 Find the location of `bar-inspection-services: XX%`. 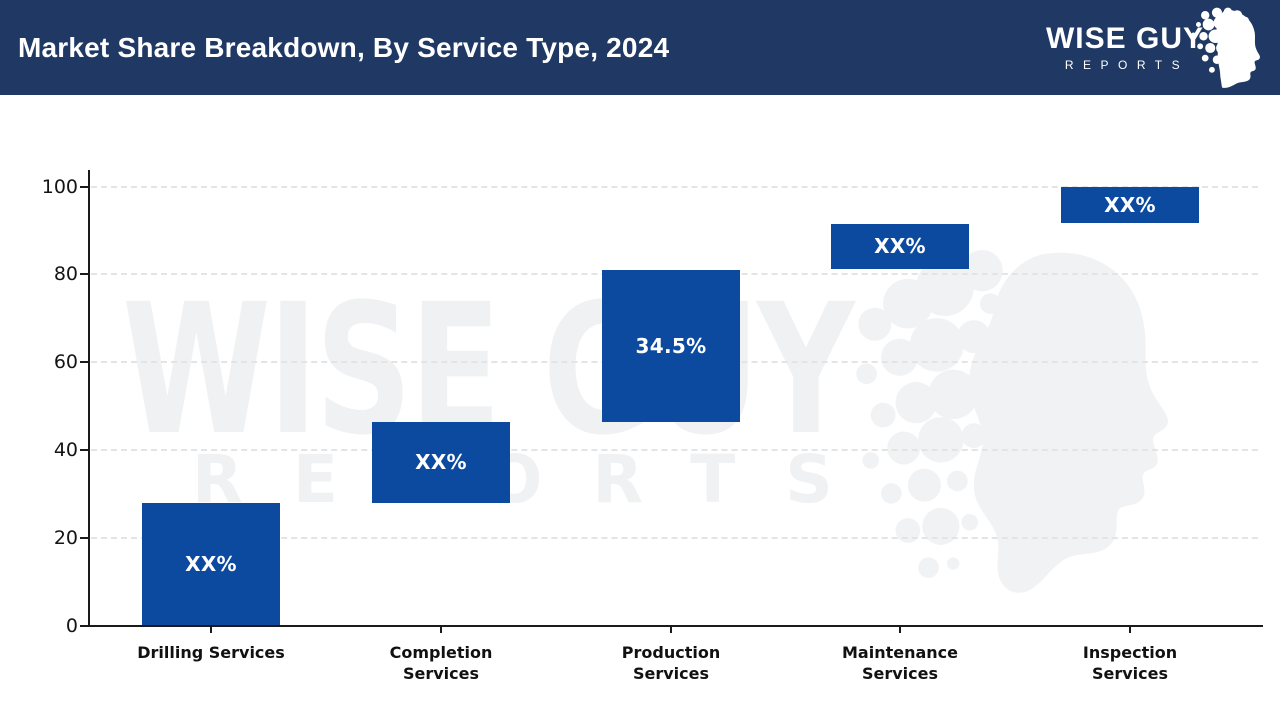

bar-inspection-services: XX% is located at coordinates (1130, 204).